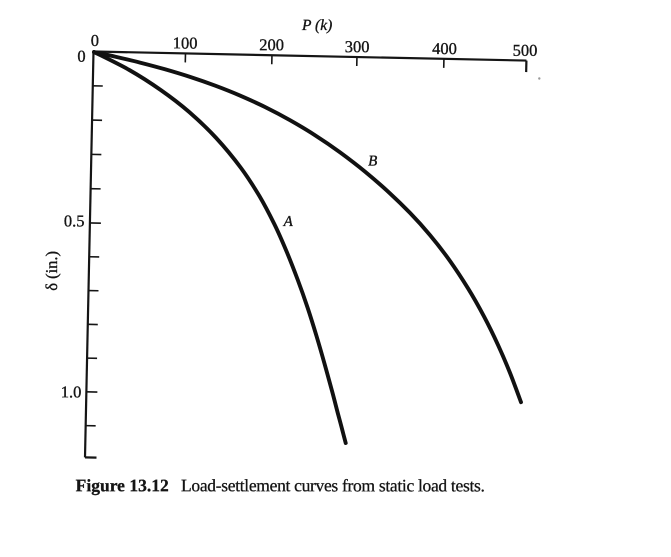 The height and width of the screenshot is (557, 671). Describe the element at coordinates (185, 42) in the screenshot. I see `svg-text: 100` at that location.